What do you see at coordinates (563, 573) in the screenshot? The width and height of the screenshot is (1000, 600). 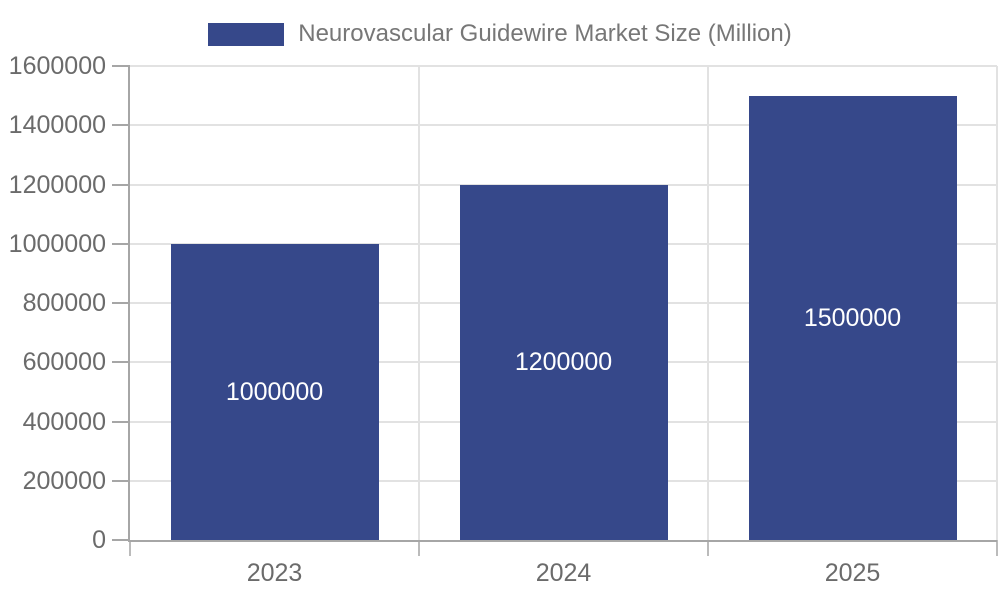 I see `x-tick-label-2024: 2024` at bounding box center [563, 573].